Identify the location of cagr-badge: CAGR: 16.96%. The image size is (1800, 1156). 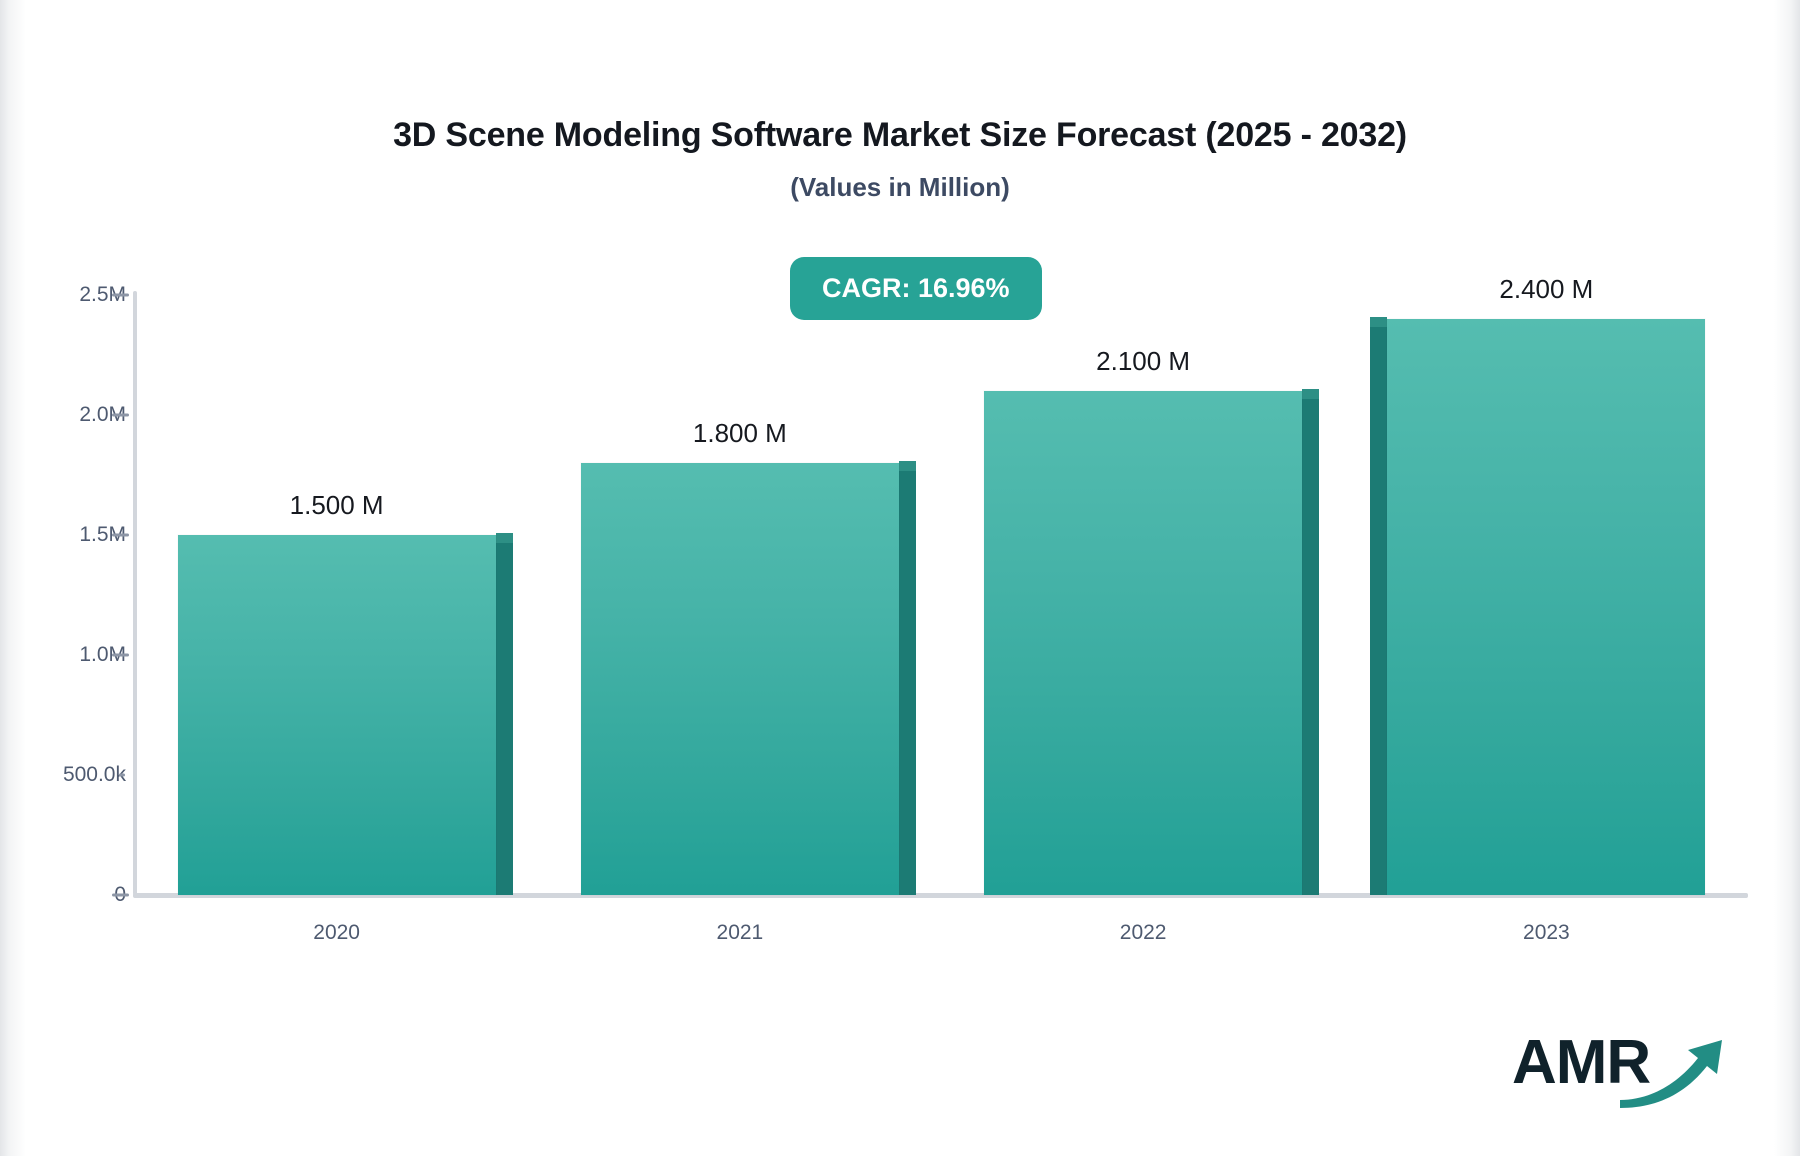
(916, 288).